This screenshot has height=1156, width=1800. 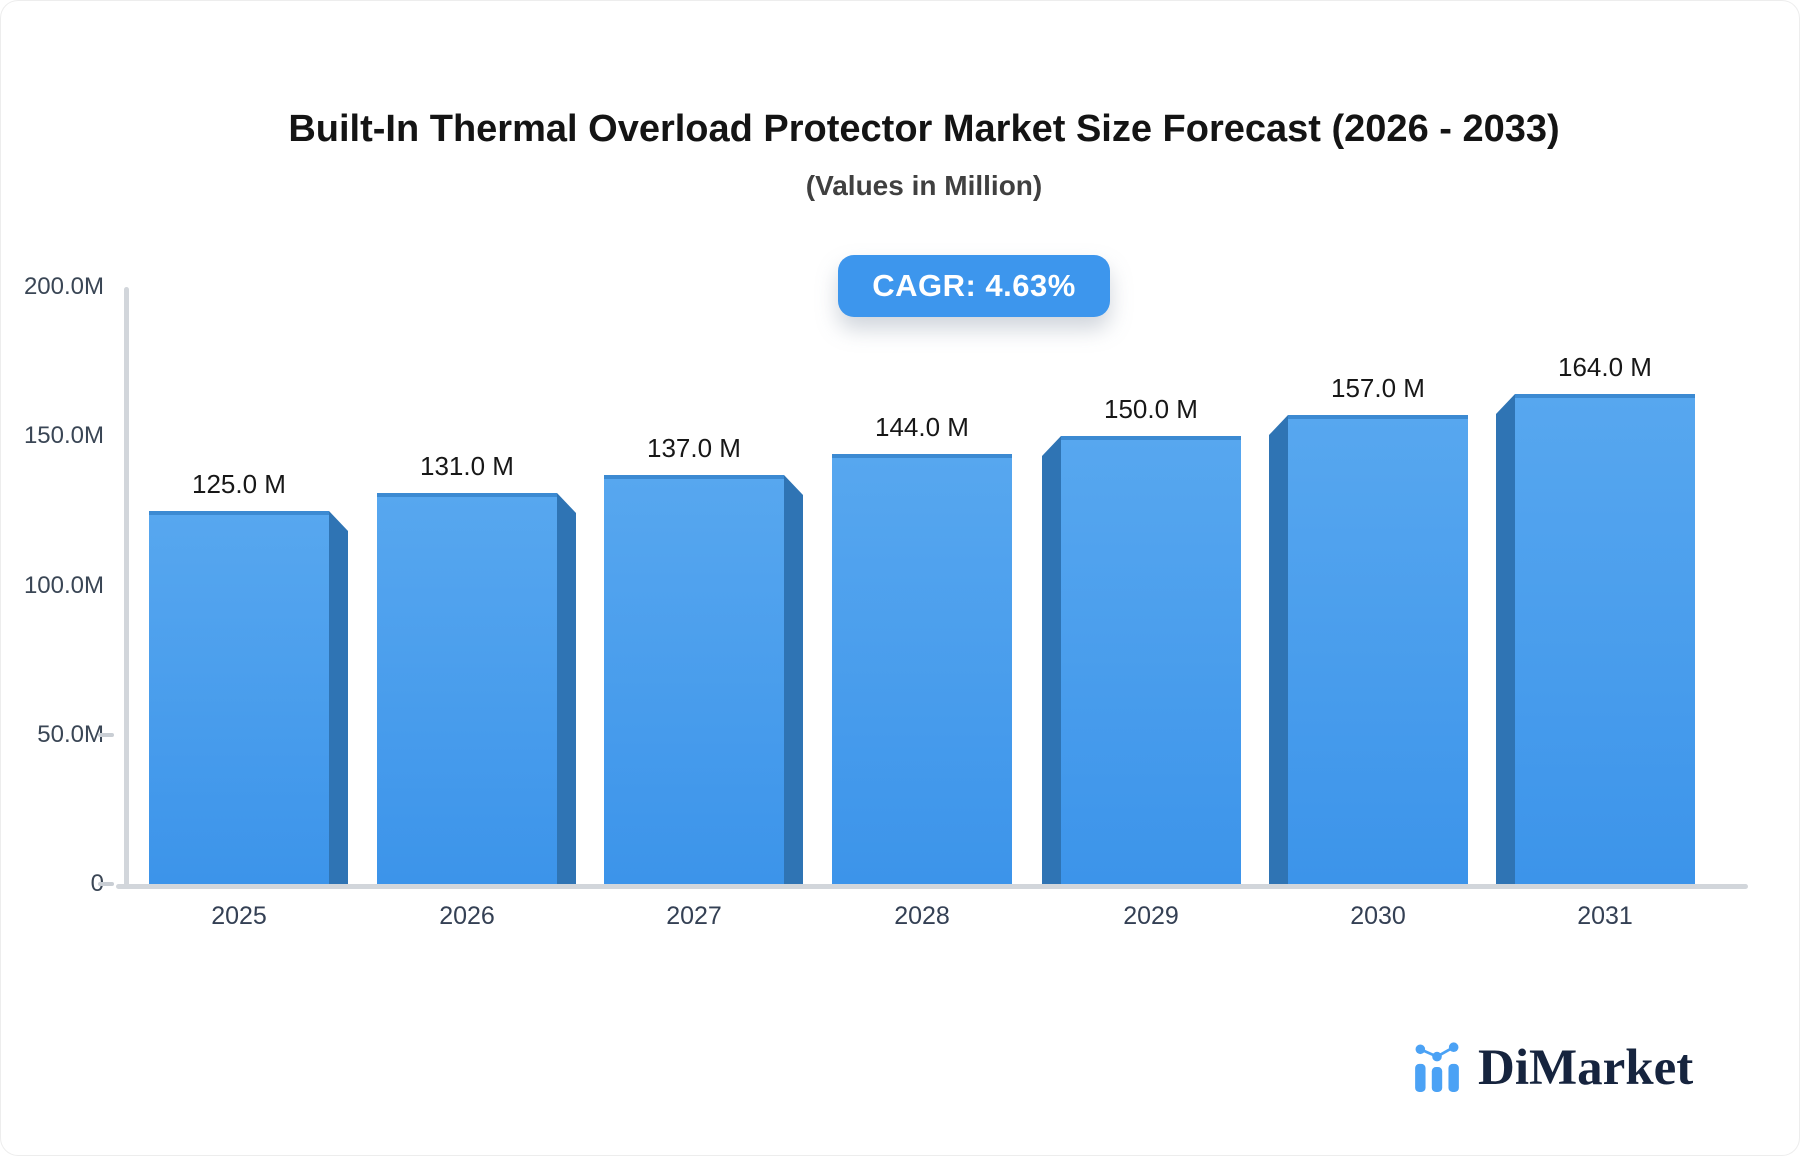 What do you see at coordinates (239, 916) in the screenshot?
I see `x-axis-label: 2025` at bounding box center [239, 916].